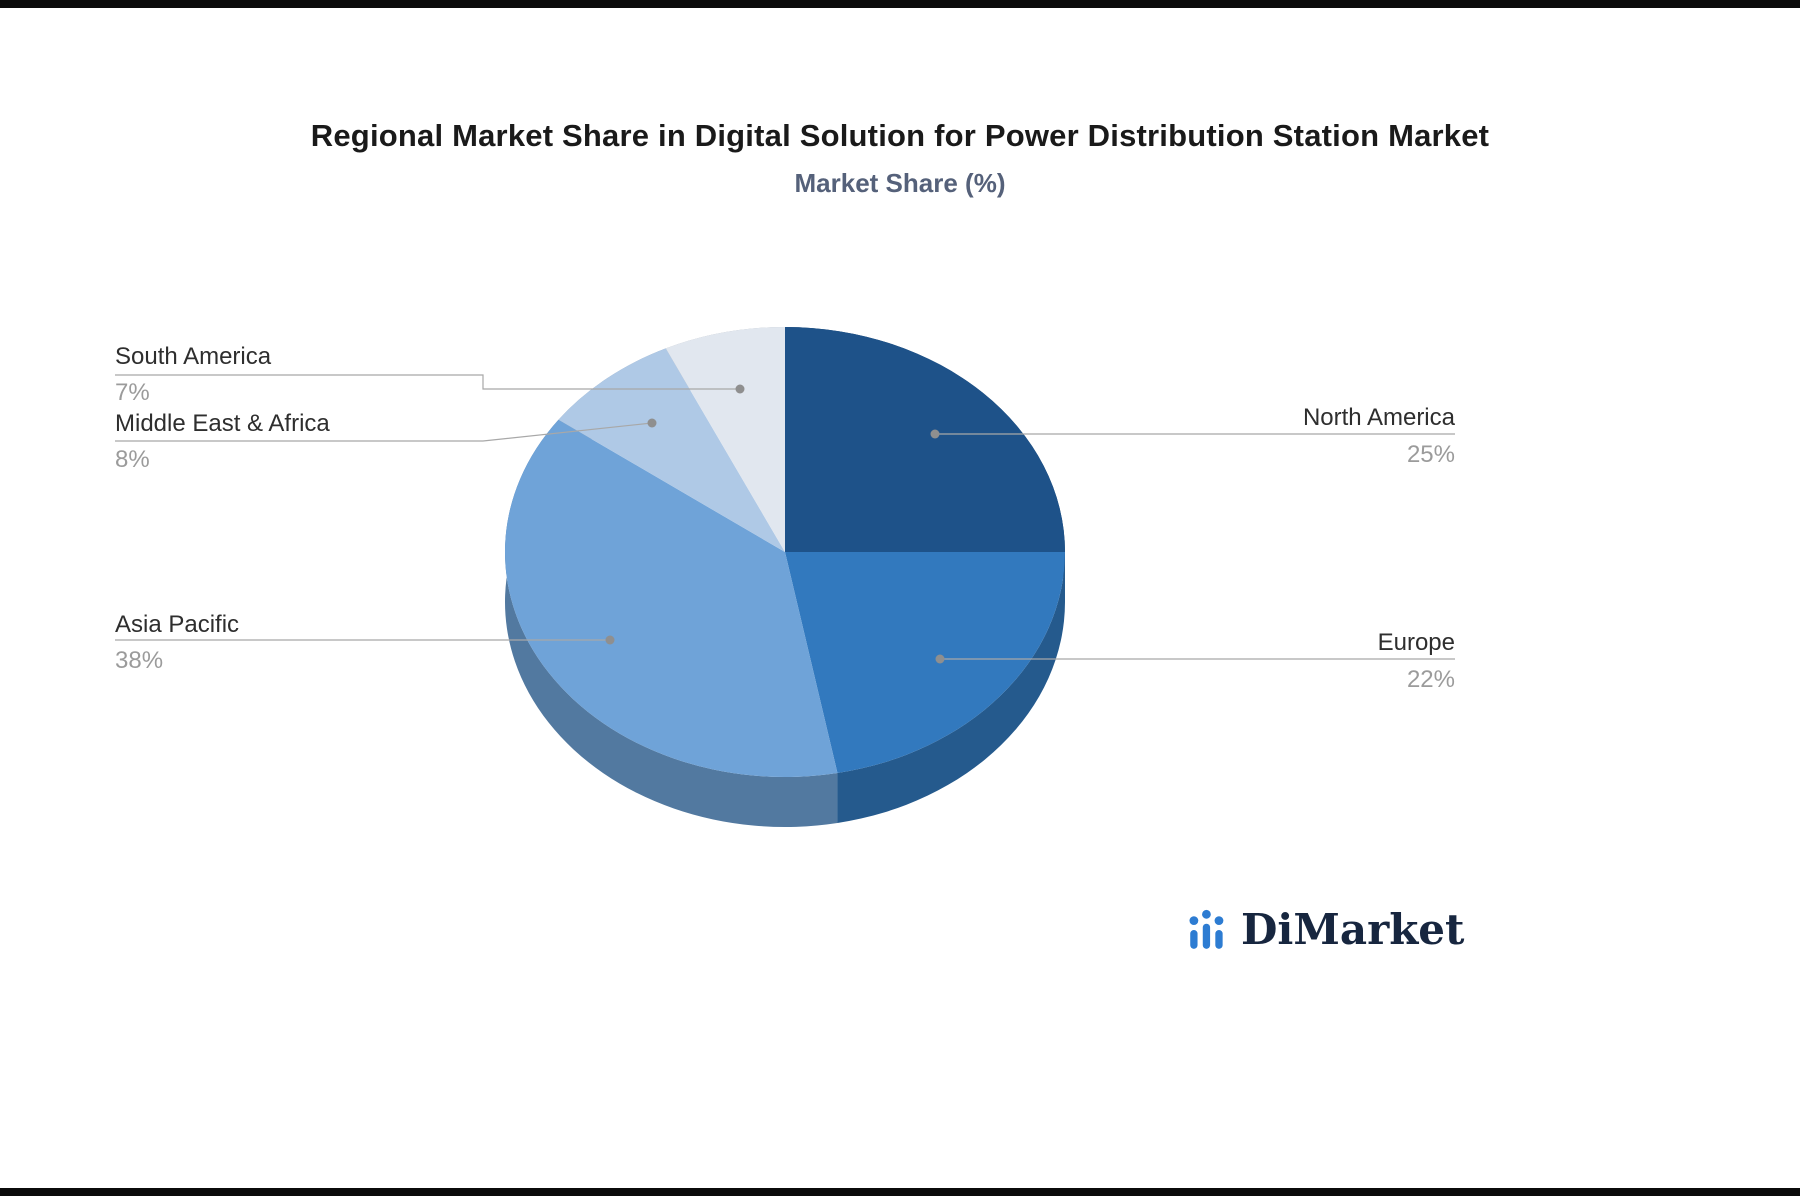  What do you see at coordinates (193, 356) in the screenshot?
I see `slice-label-south-america: South America` at bounding box center [193, 356].